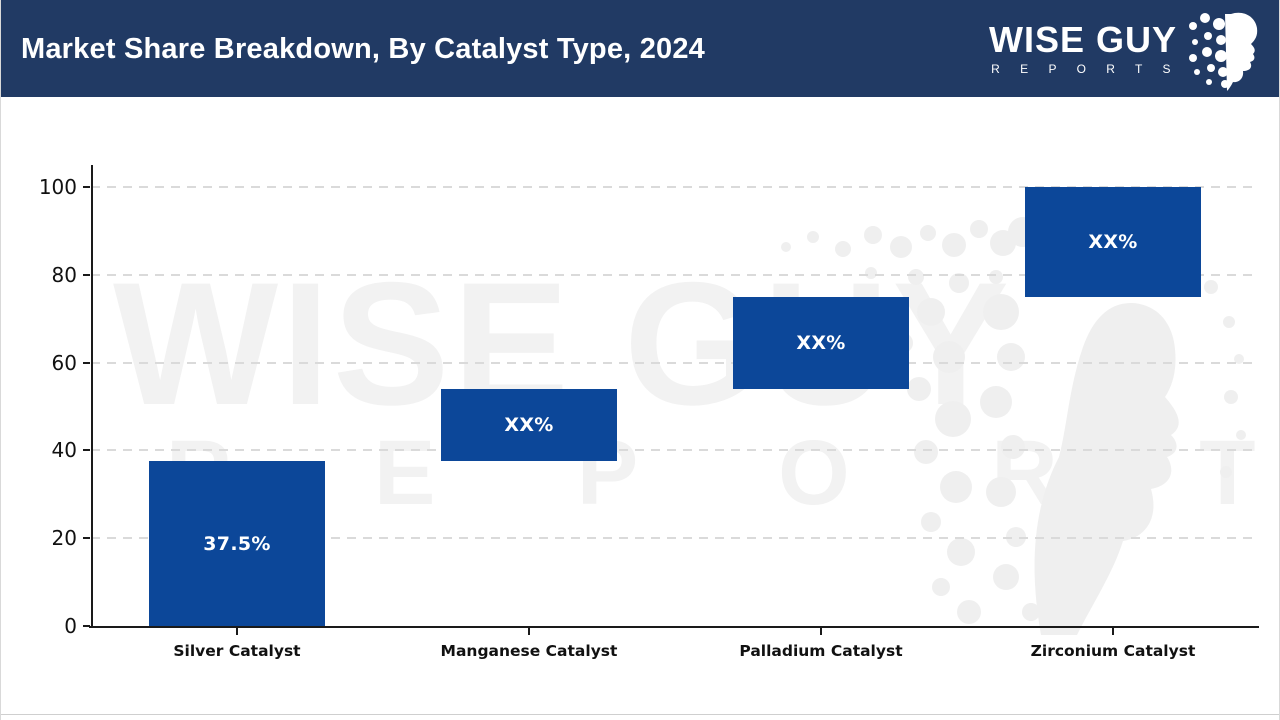 This screenshot has height=720, width=1280. Describe the element at coordinates (70, 626) in the screenshot. I see `y-tick-label: 0` at that location.